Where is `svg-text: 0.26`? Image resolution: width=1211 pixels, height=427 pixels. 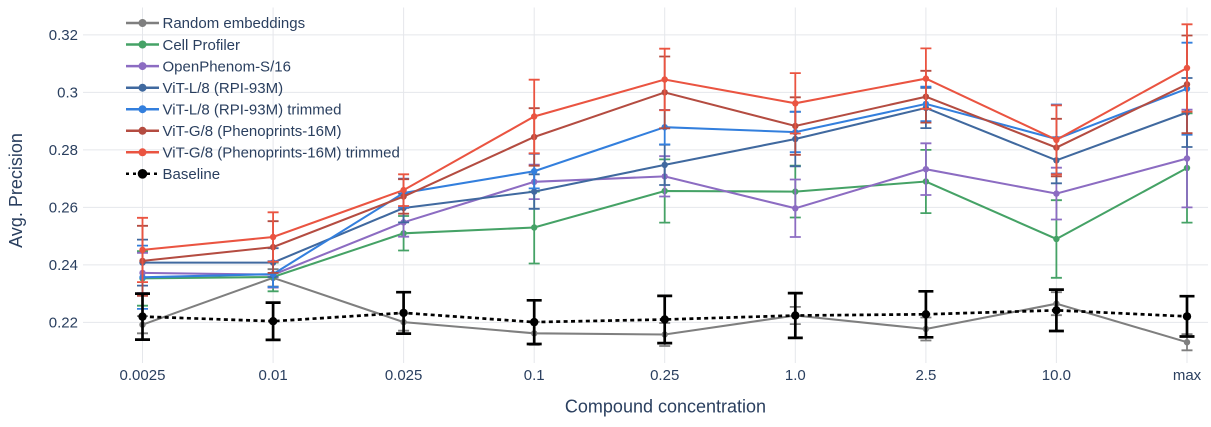 svg-text: 0.26 is located at coordinates (63, 208).